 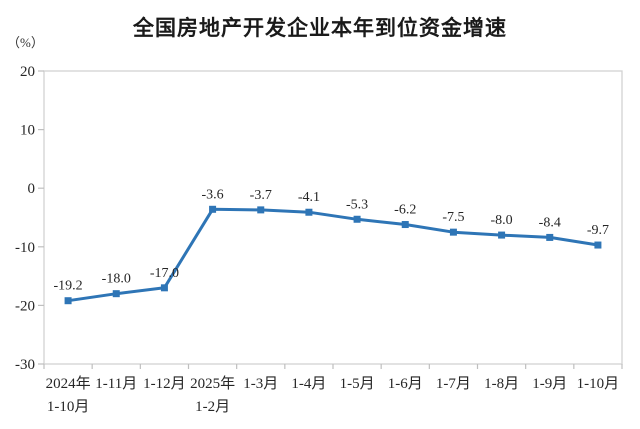 What do you see at coordinates (116, 384) in the screenshot?
I see `x-axis-category-label: 1-11月` at bounding box center [116, 384].